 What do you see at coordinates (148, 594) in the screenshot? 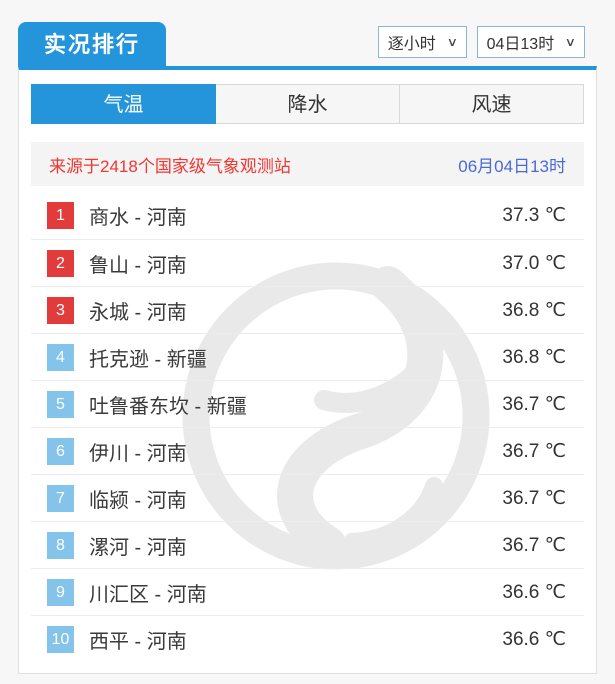
I see `station-name: 川汇区 - 河南` at bounding box center [148, 594].